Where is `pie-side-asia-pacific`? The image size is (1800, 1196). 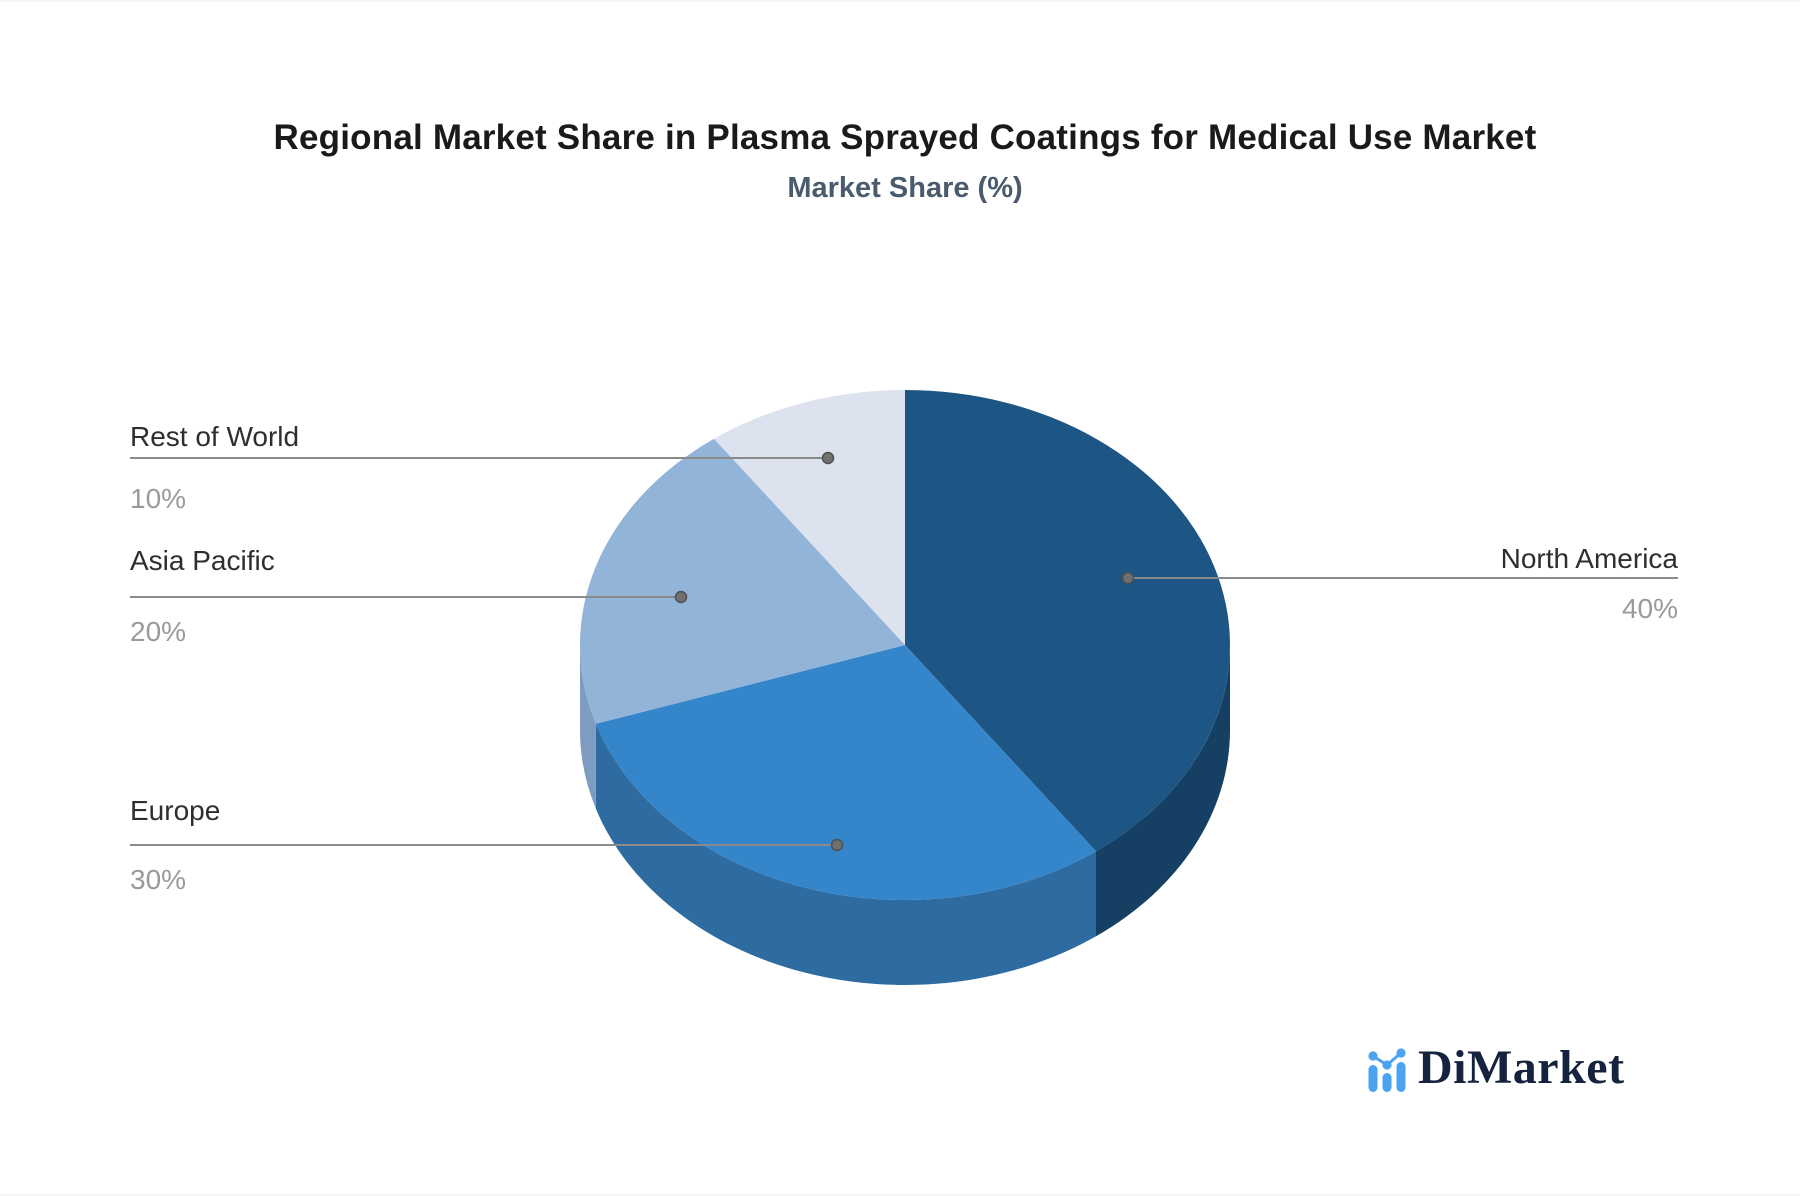
pie-side-asia-pacific is located at coordinates (588, 727).